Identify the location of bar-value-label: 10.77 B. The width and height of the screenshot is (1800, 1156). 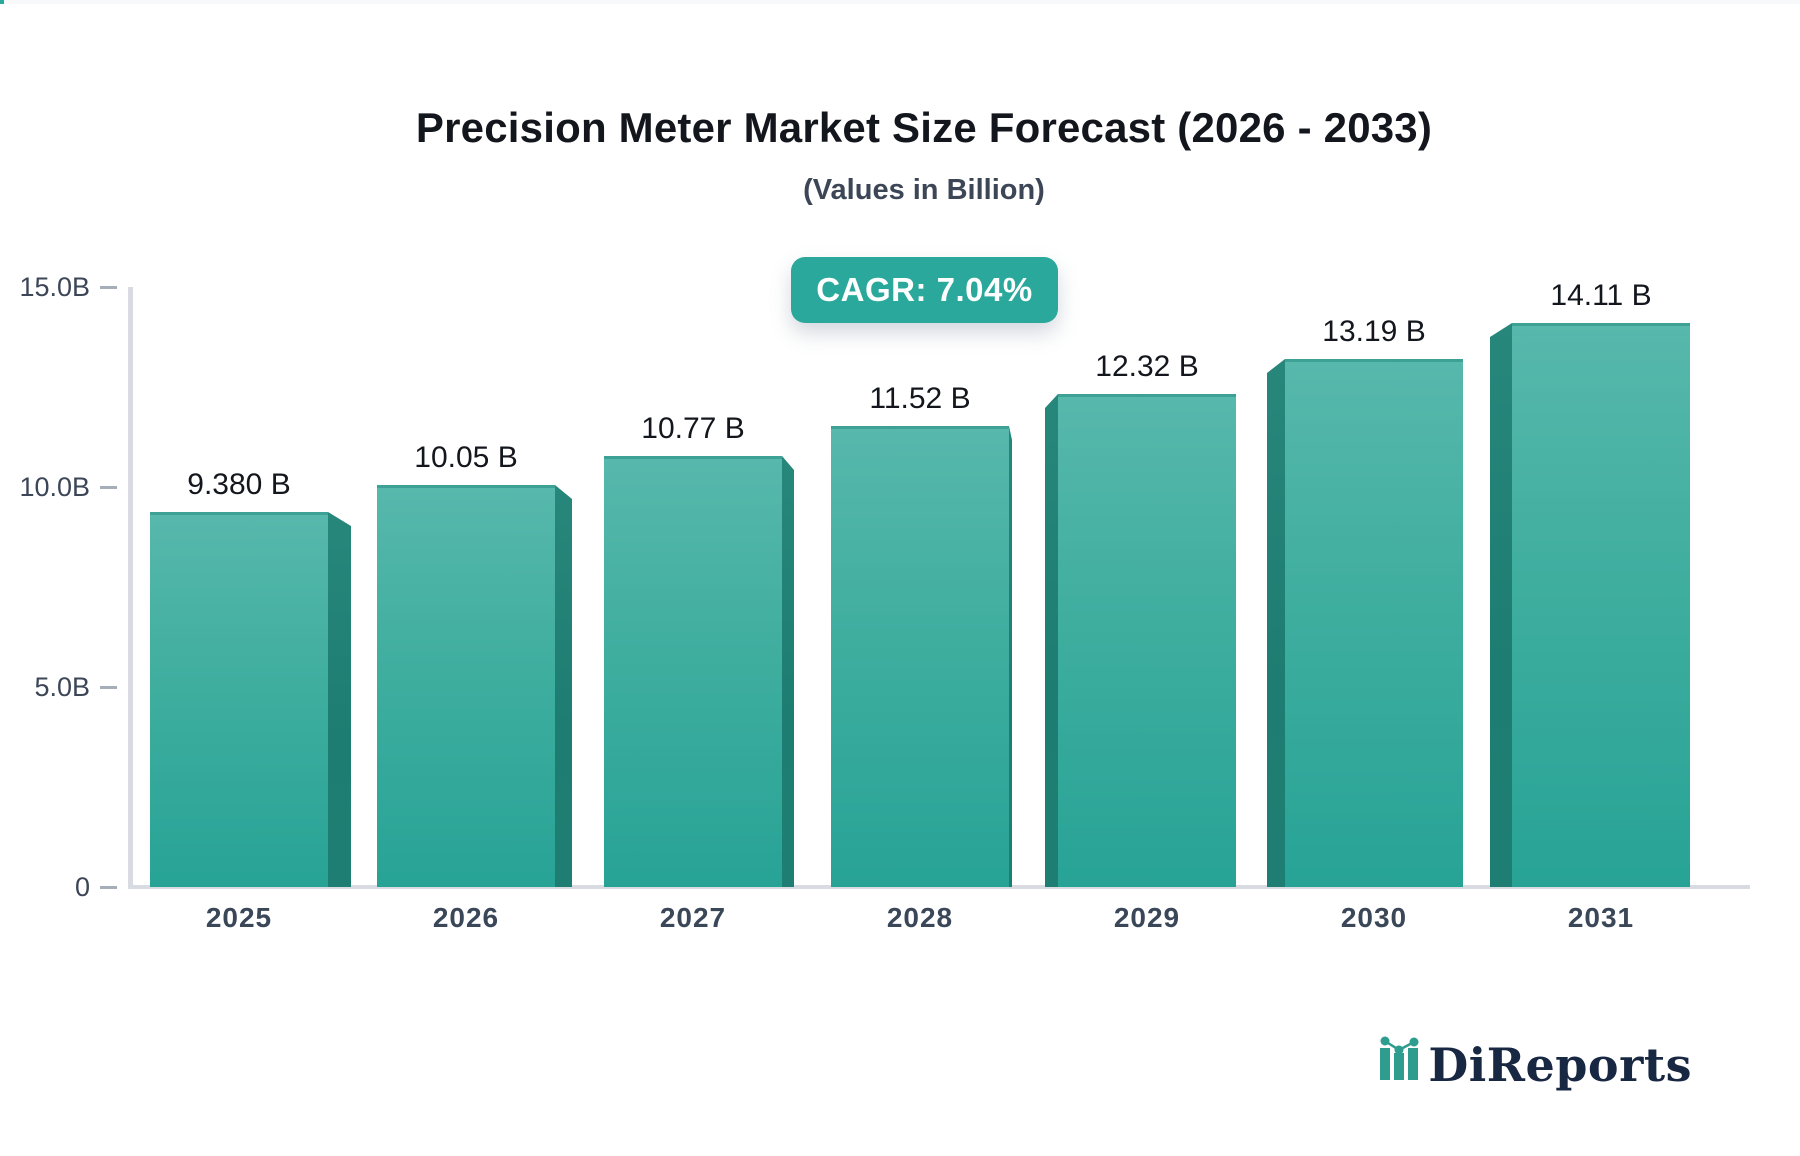
(693, 428).